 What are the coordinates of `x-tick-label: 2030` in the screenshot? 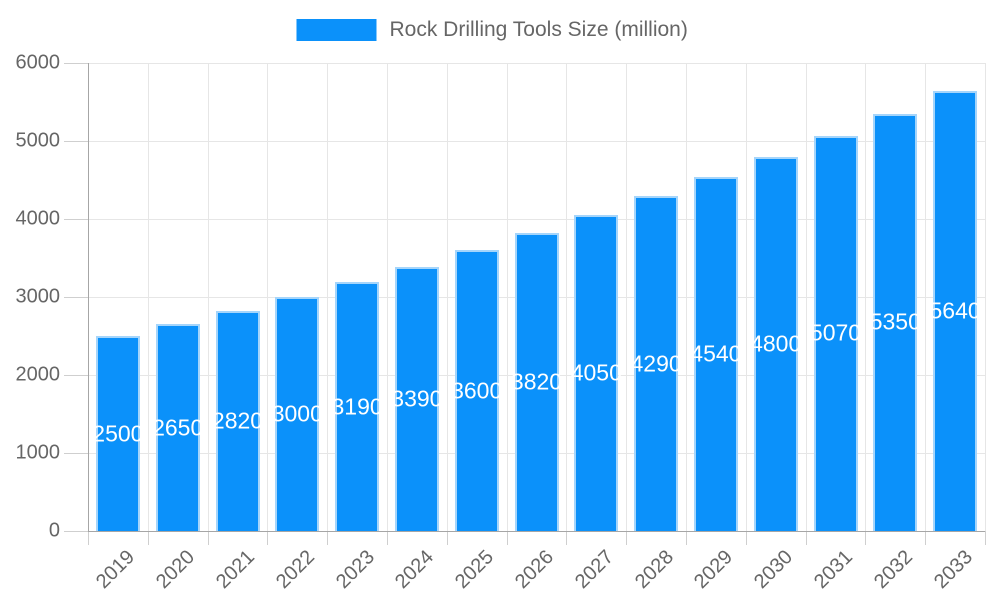 It's located at (774, 570).